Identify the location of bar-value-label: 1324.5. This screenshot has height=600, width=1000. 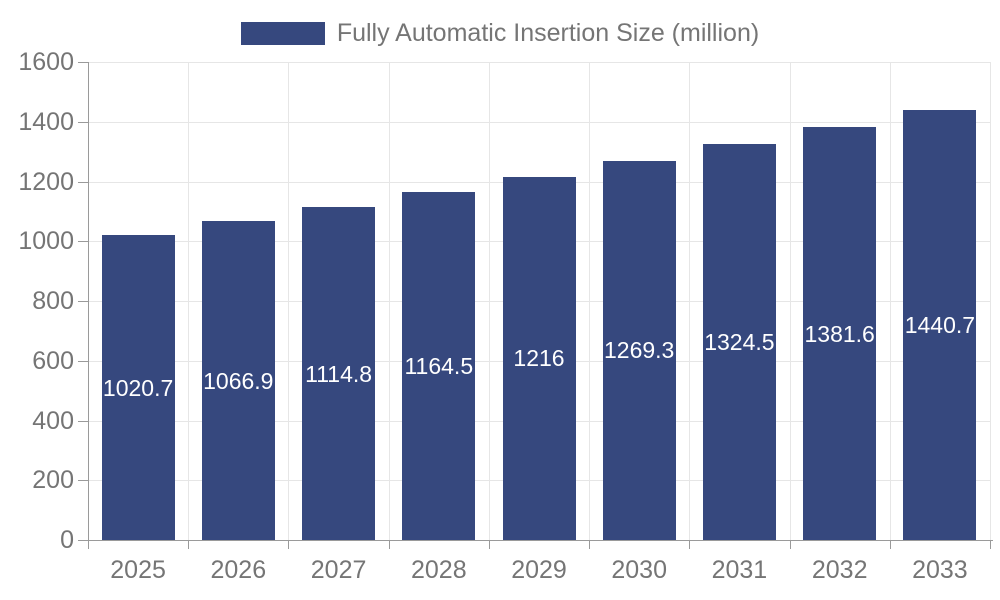
(739, 342).